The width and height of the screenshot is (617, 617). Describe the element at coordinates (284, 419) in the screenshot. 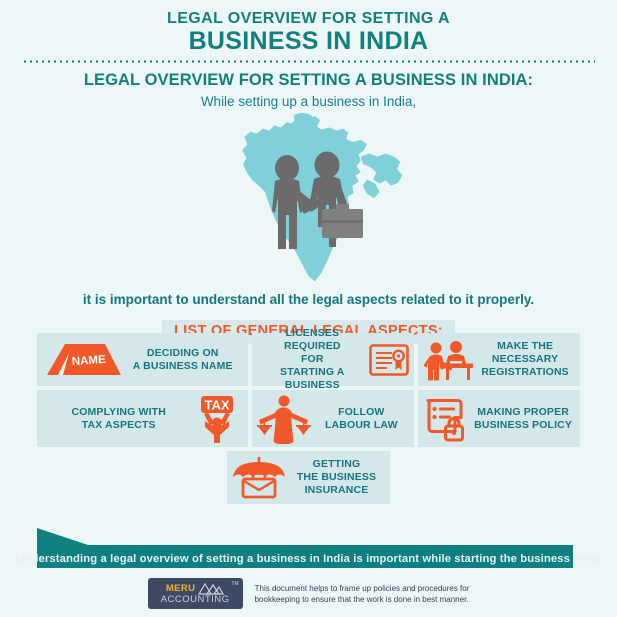

I see `scales-of-justice-icon` at that location.